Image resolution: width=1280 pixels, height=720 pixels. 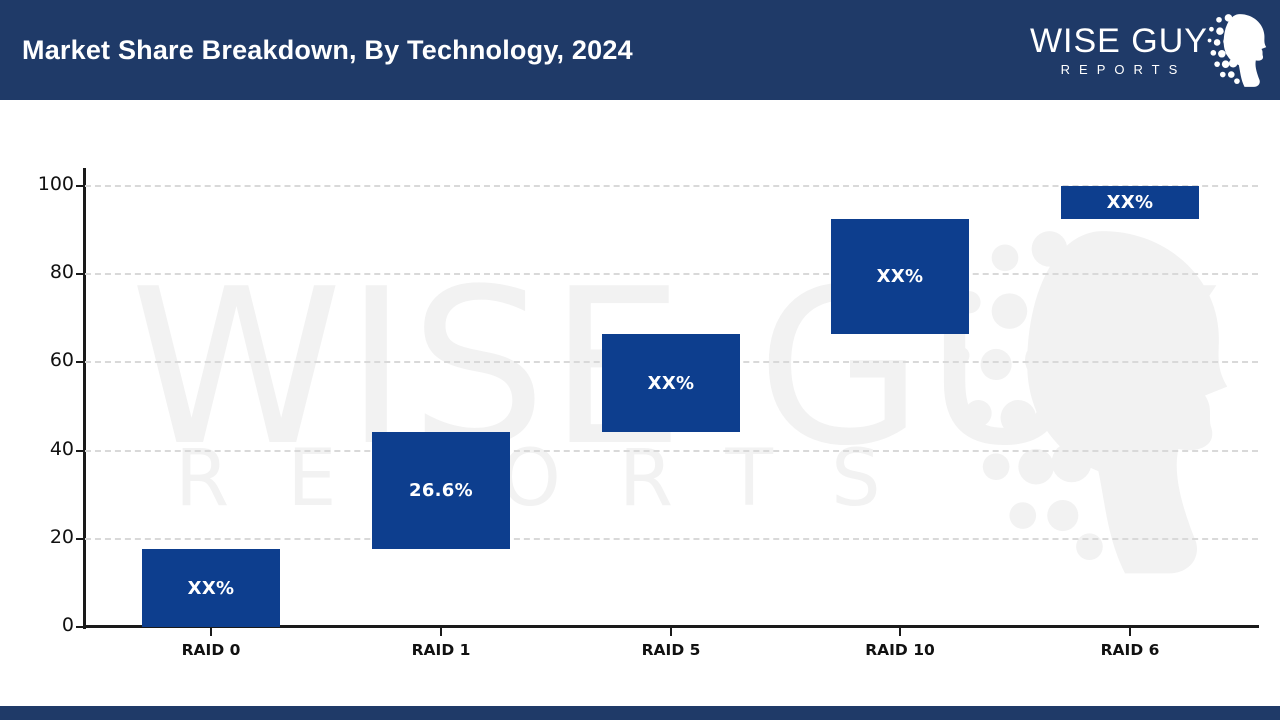 What do you see at coordinates (441, 650) in the screenshot?
I see `x-tick-label: RAID 1` at bounding box center [441, 650].